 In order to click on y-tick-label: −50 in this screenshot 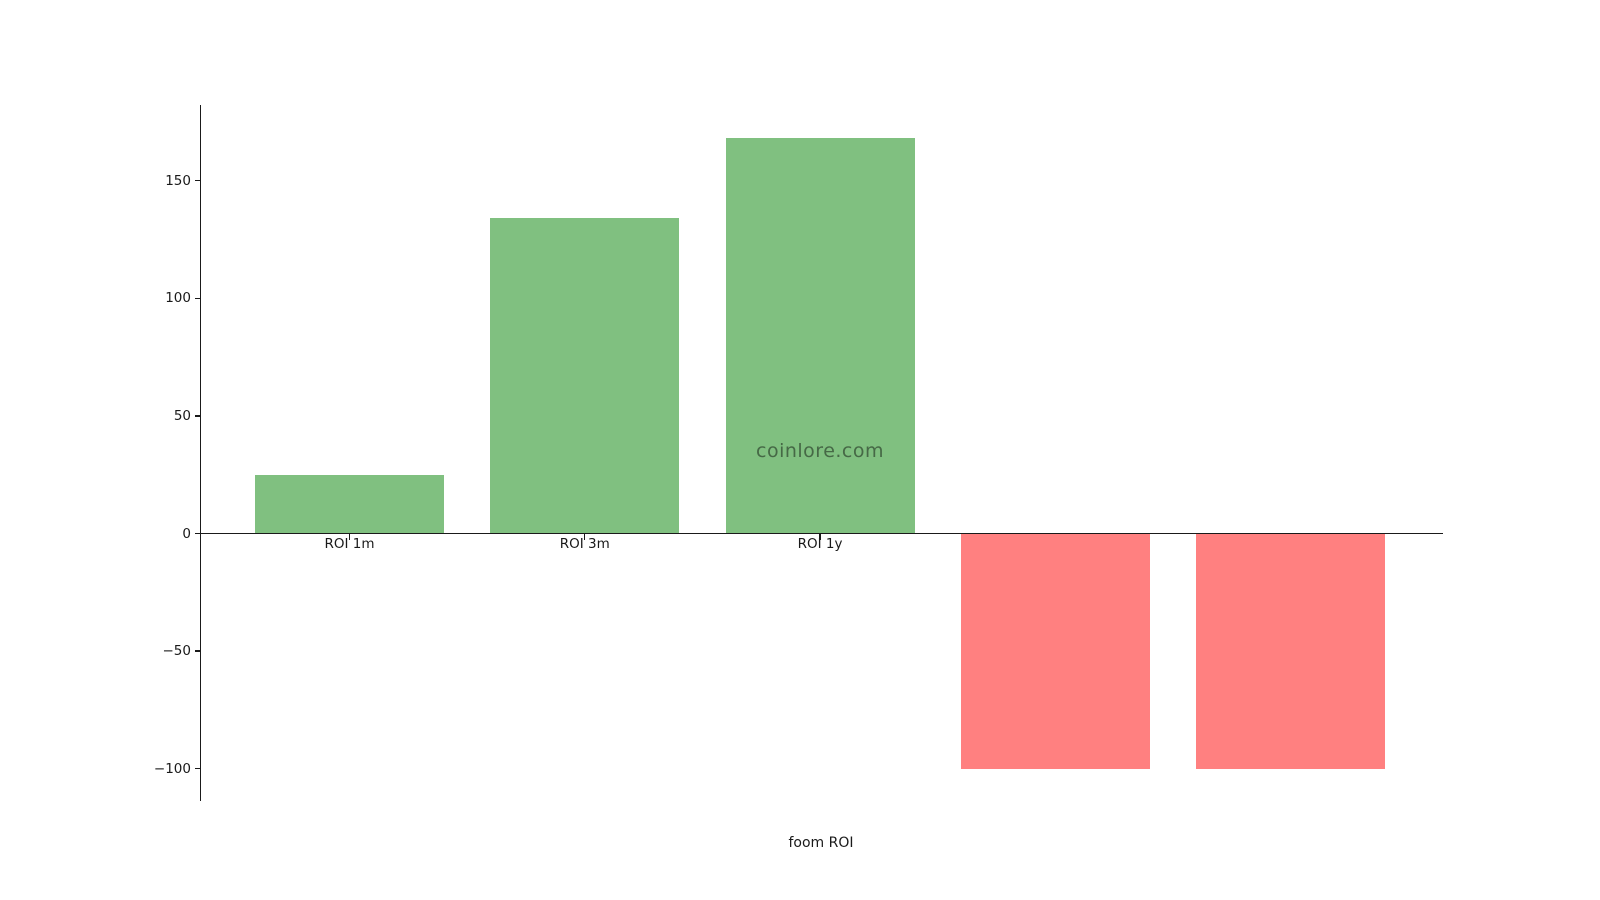, I will do `click(177, 651)`.